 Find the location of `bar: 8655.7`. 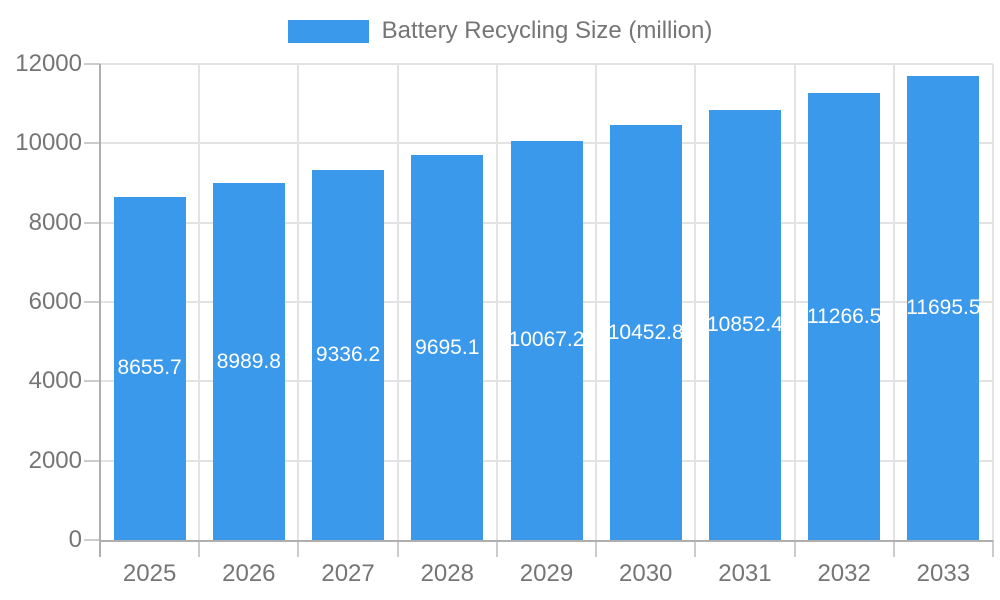

bar: 8655.7 is located at coordinates (149, 368).